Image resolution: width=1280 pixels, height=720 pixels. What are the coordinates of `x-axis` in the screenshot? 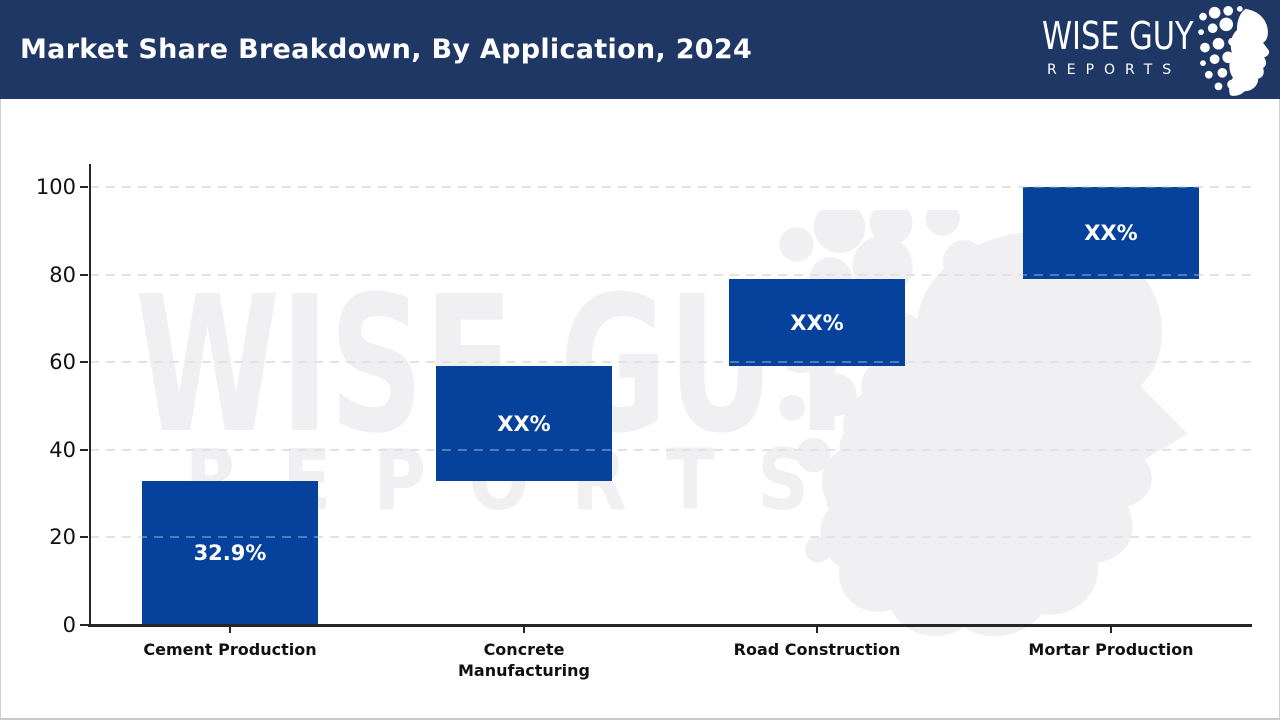 It's located at (670, 625).